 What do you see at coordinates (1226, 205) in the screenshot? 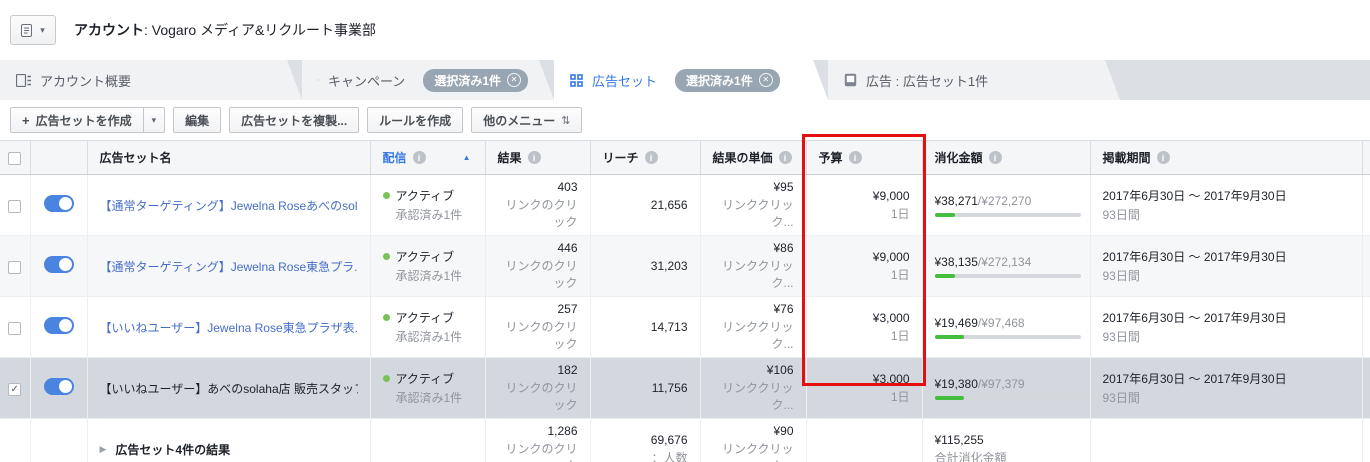
I see `schedule-cell: 2017年6月30日 ～ 2017年9月30日 93日間` at bounding box center [1226, 205].